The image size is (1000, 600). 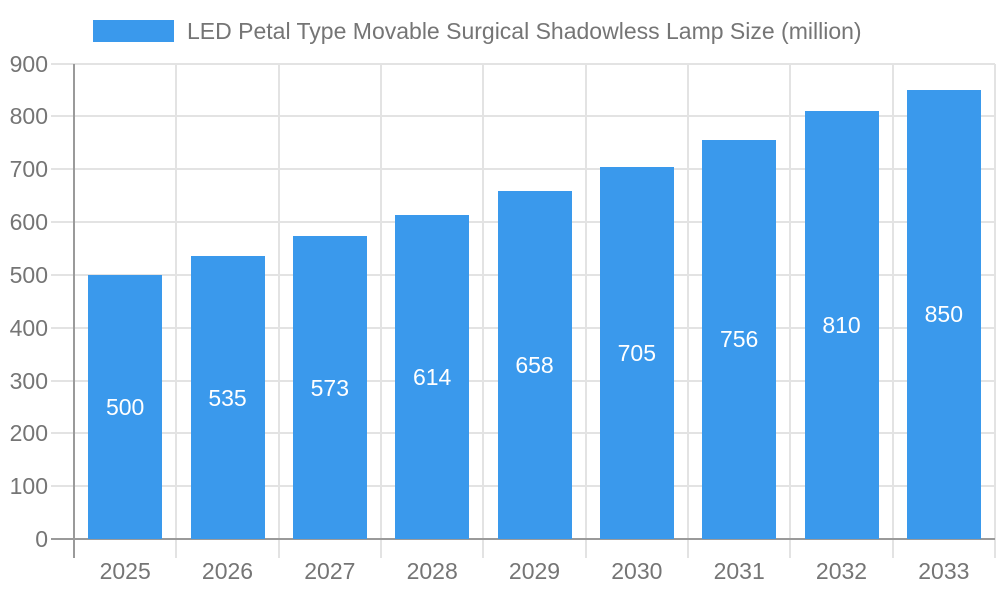 I want to click on x-tick-label: 2026, so click(x=227, y=571).